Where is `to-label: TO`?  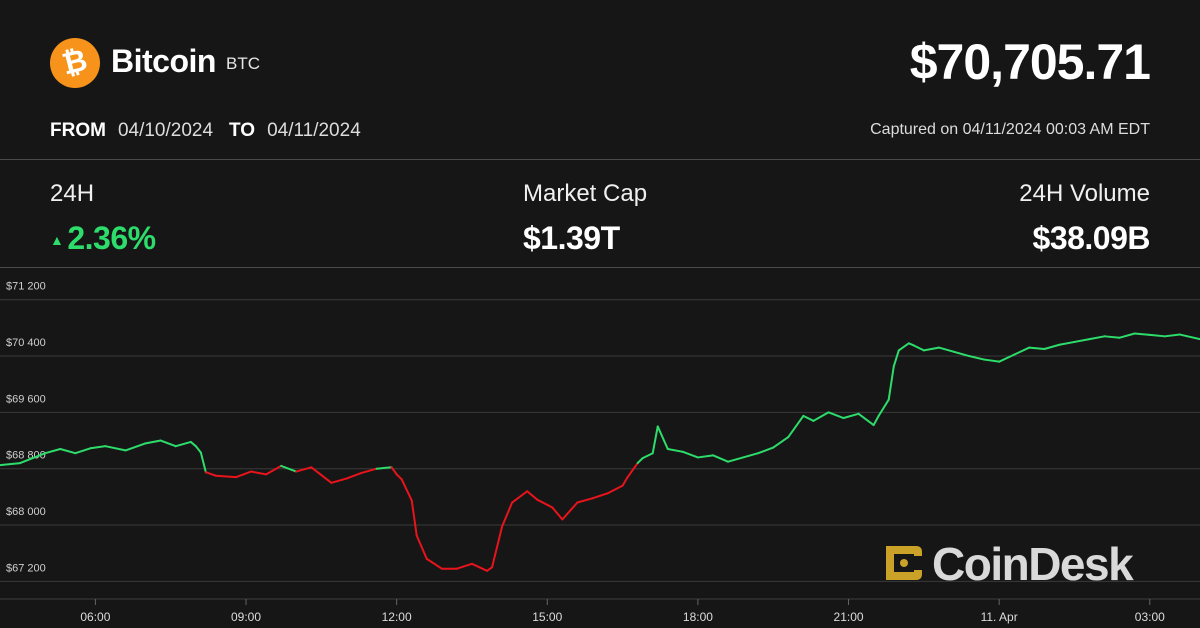
to-label: TO is located at coordinates (242, 130).